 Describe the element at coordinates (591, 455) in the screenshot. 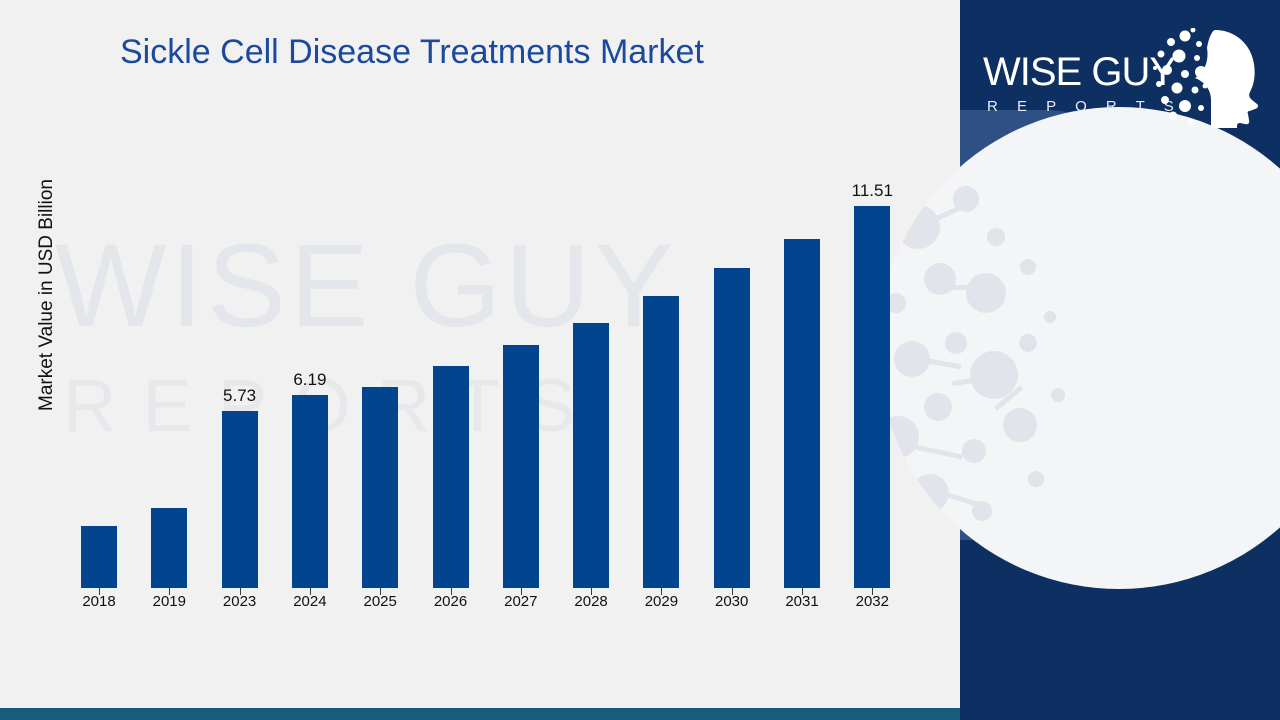

I see `bar-2028` at that location.